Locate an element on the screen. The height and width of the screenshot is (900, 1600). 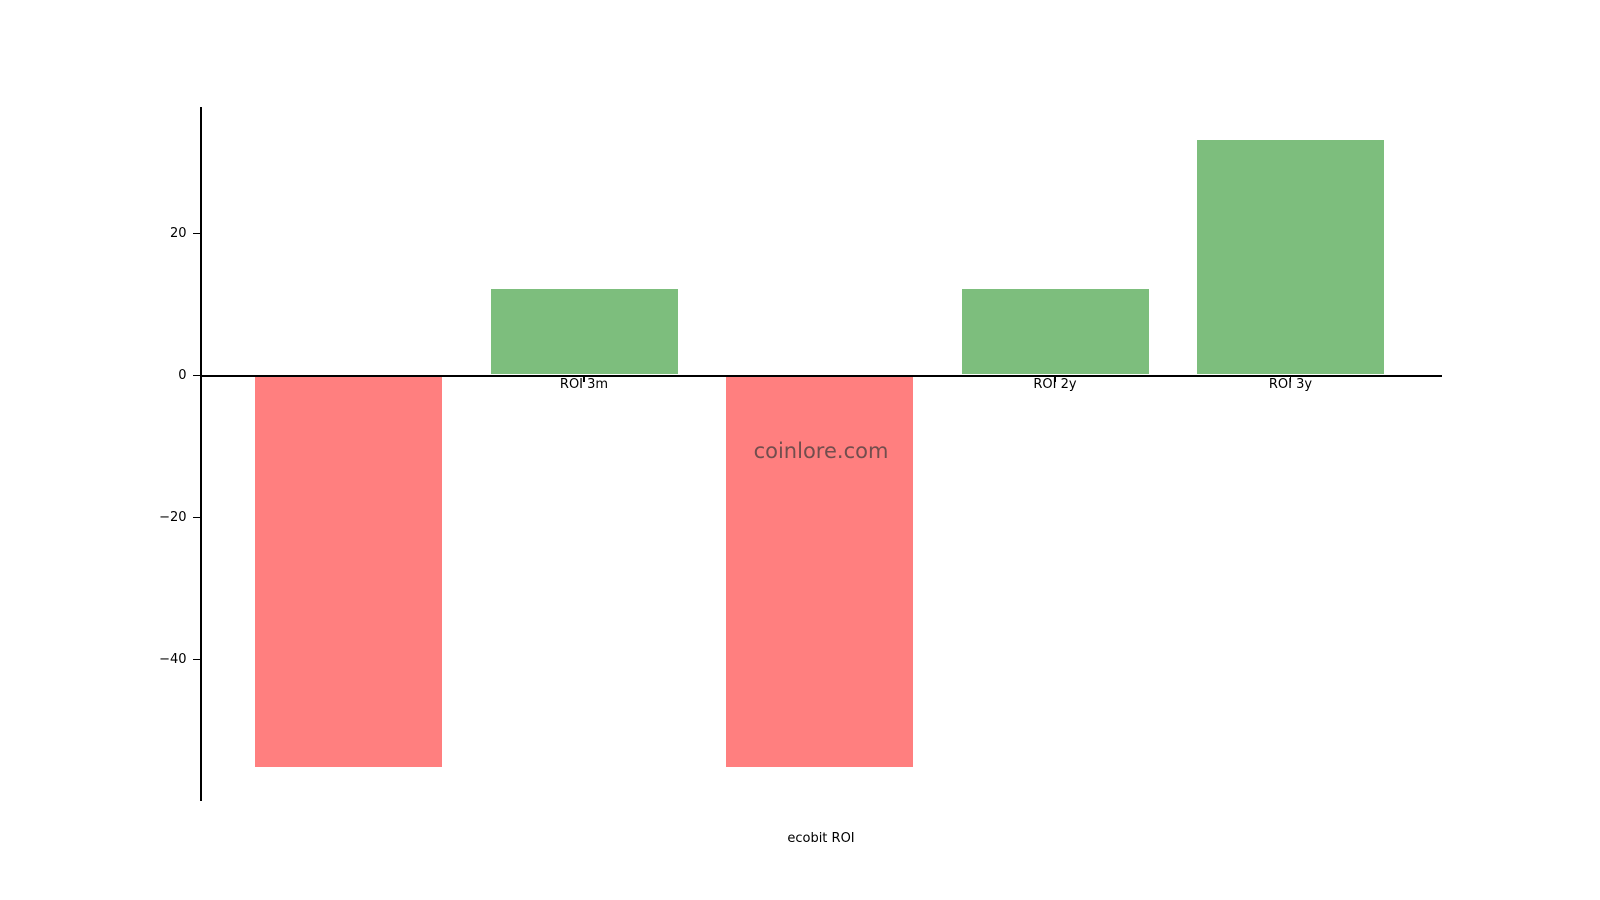
x-tick-label: ROI 3m is located at coordinates (584, 384).